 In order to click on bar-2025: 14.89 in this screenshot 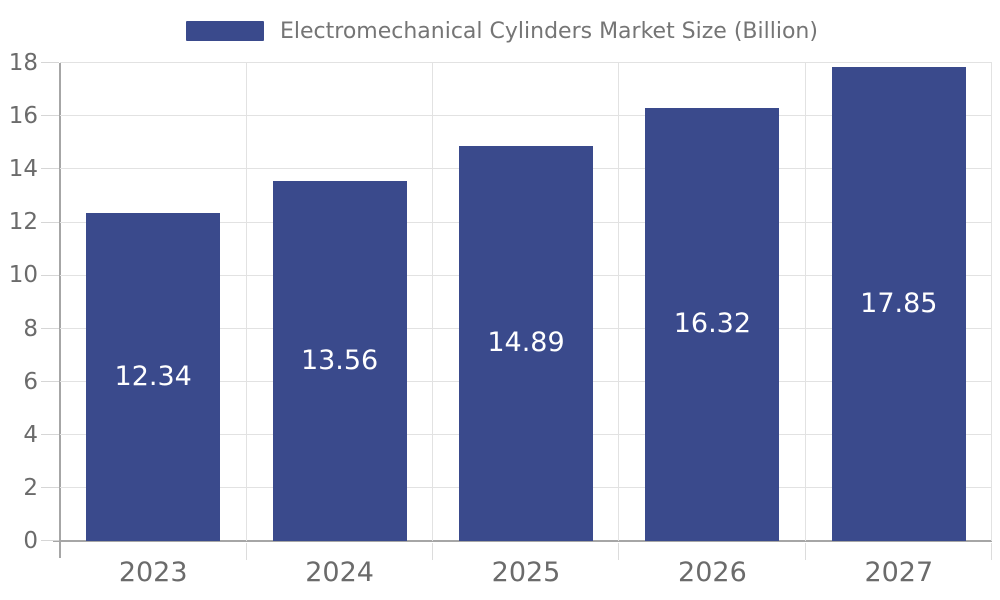, I will do `click(526, 343)`.